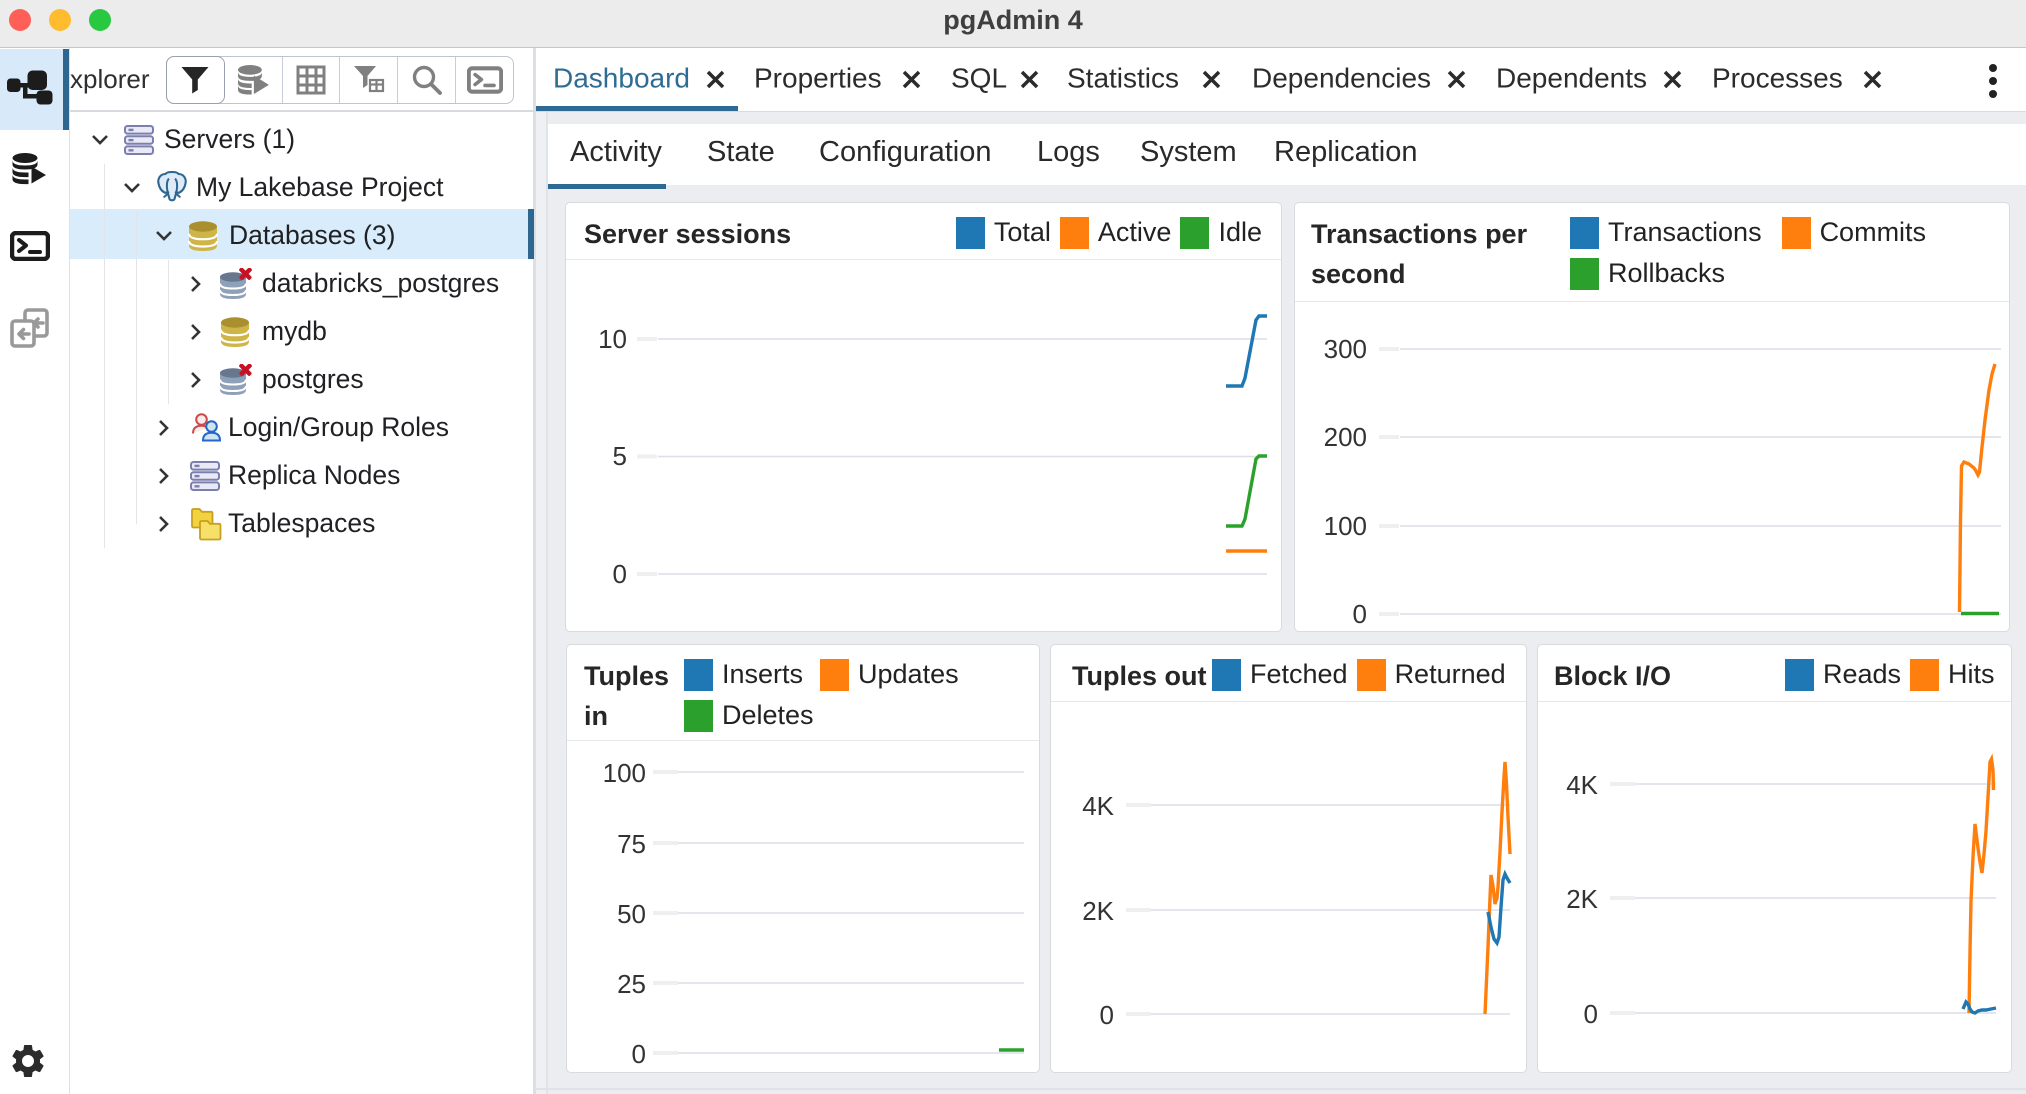  I want to click on svg-text: 75, so click(631, 844).